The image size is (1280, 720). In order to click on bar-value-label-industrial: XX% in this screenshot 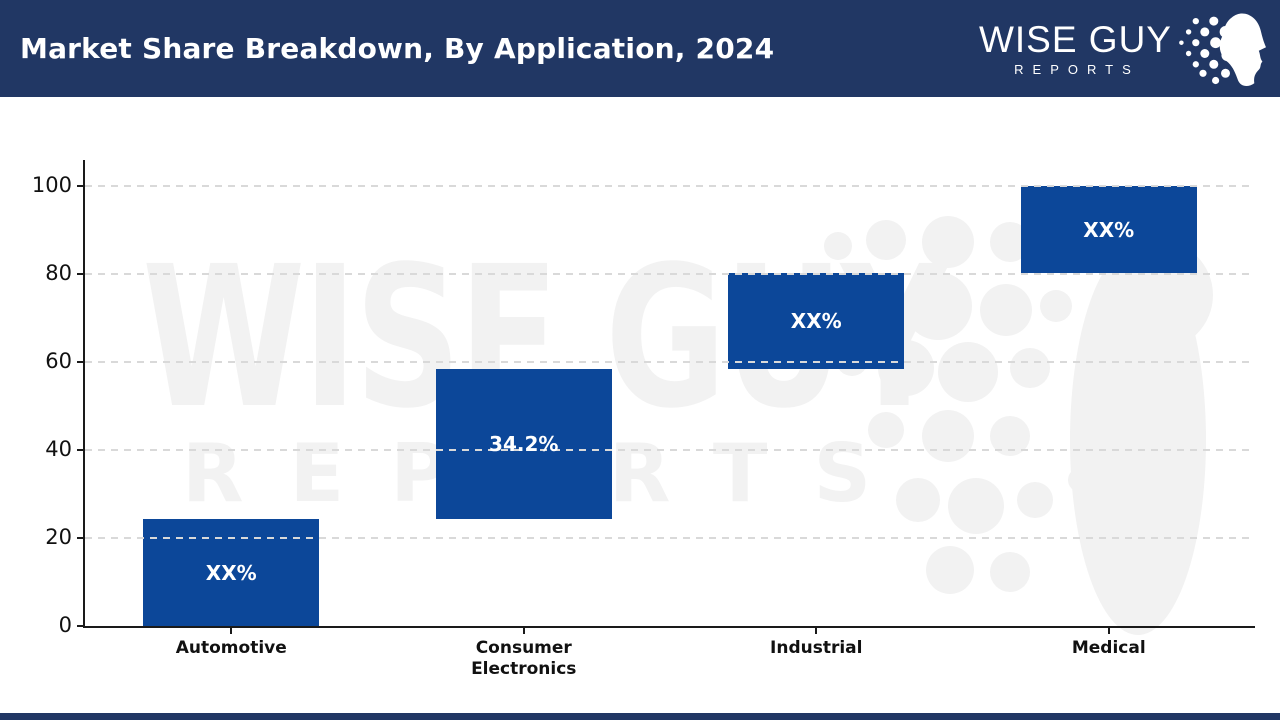, I will do `click(816, 320)`.